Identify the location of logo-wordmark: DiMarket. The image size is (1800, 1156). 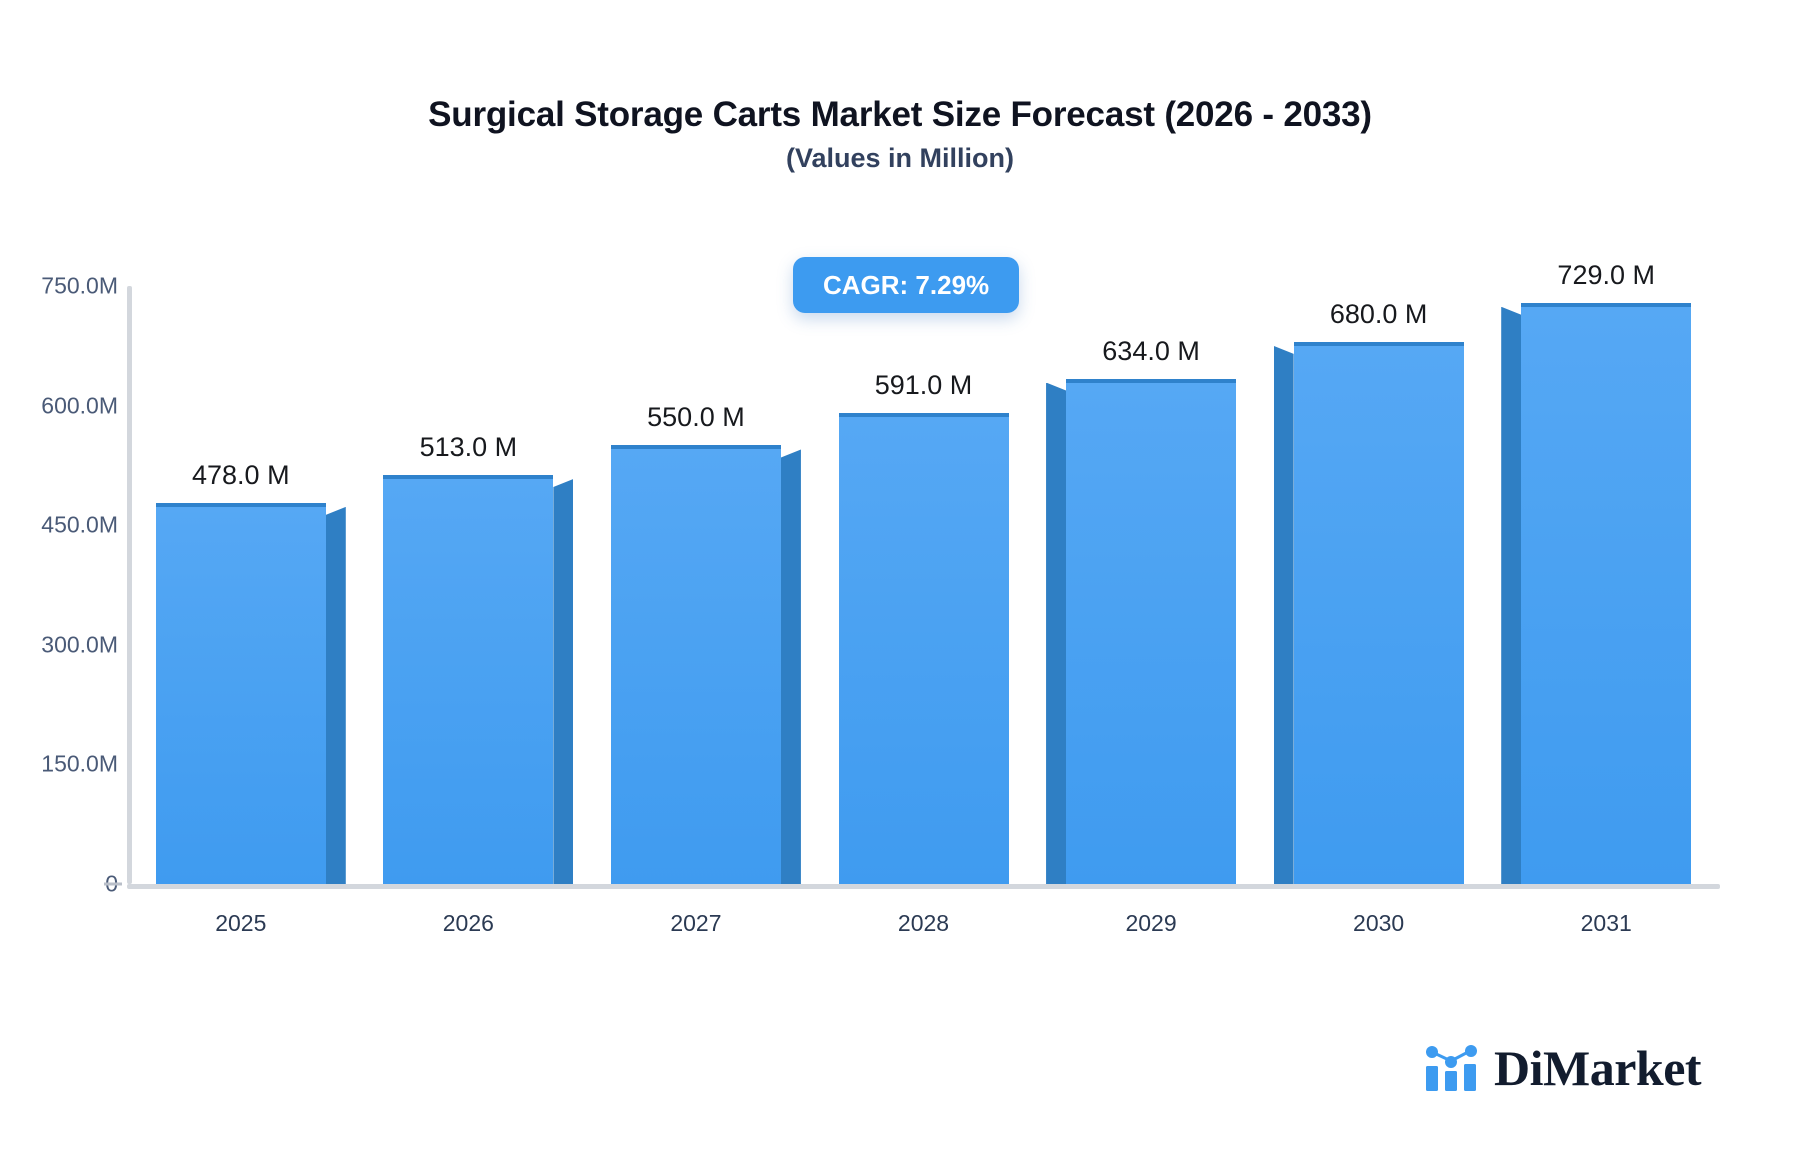
(1598, 1068).